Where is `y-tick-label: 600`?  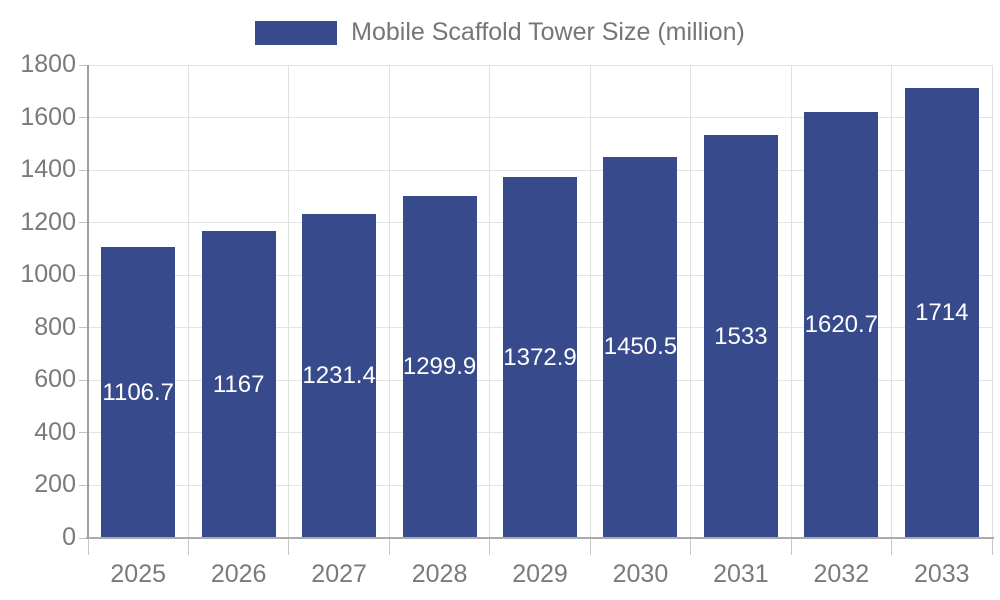
y-tick-label: 600 is located at coordinates (55, 379).